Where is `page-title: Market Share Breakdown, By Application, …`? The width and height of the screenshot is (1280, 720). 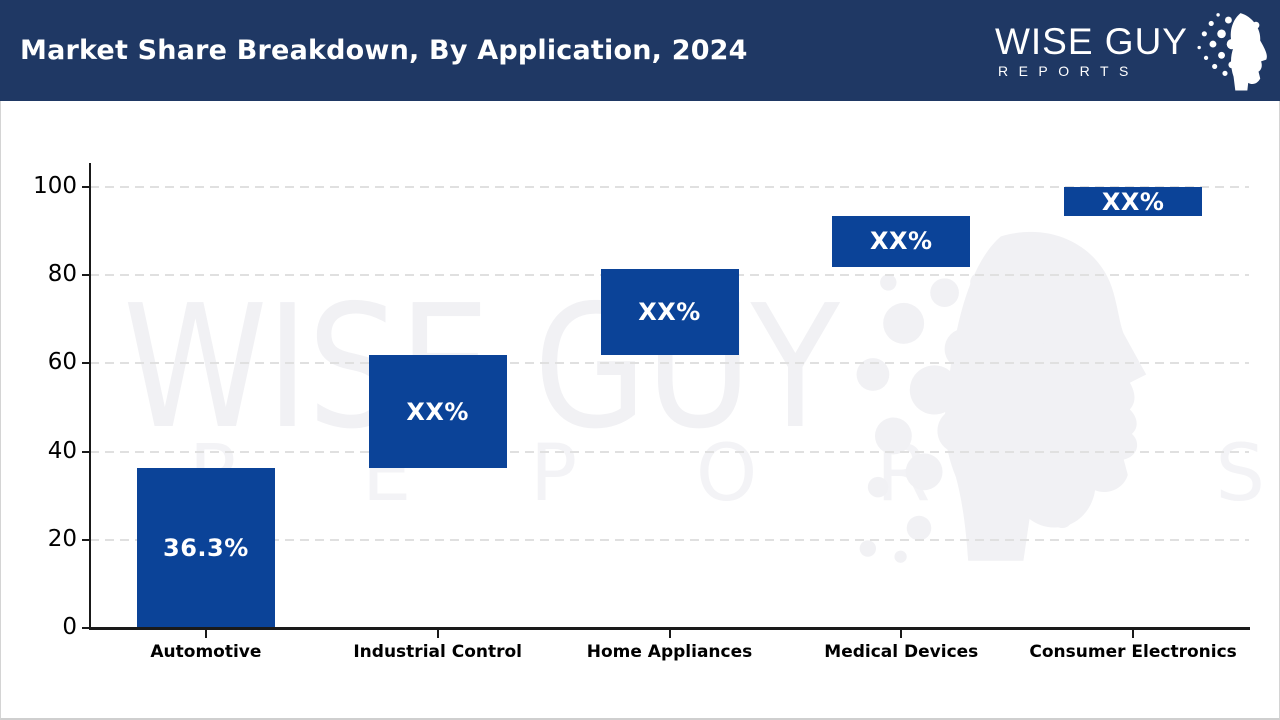
page-title: Market Share Breakdown, By Application, … is located at coordinates (384, 50).